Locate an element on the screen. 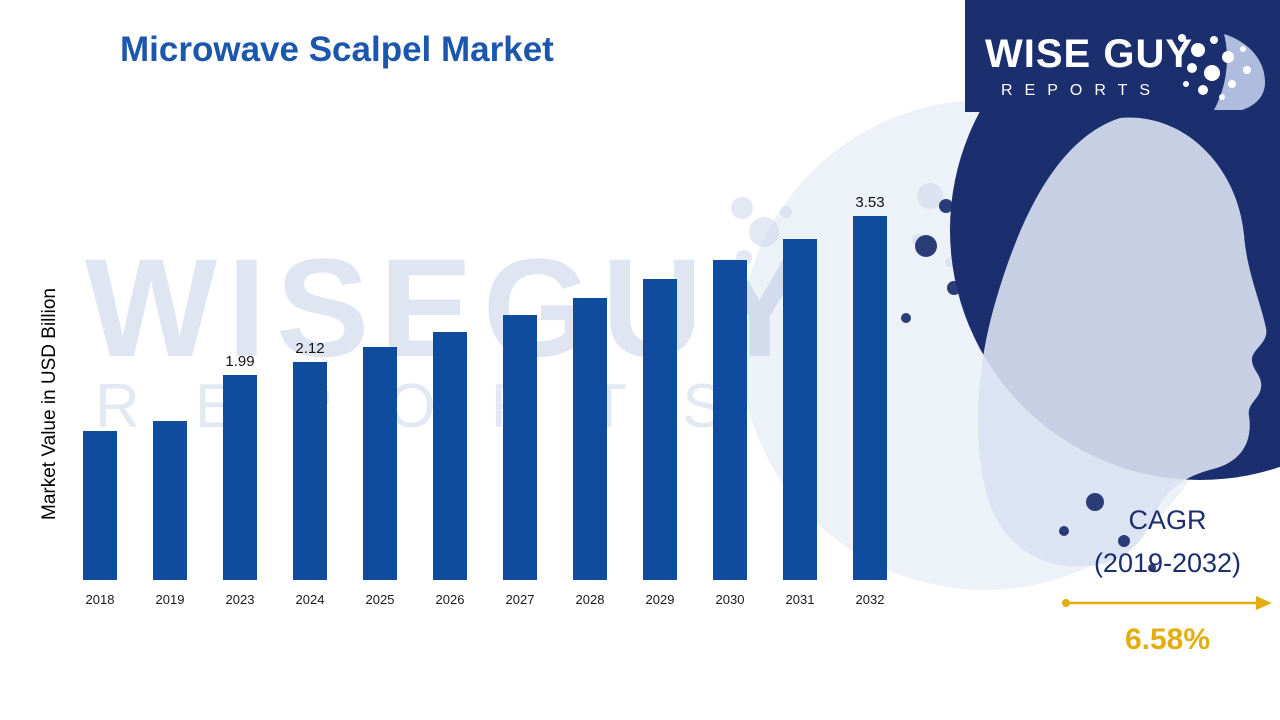 The image size is (1280, 720). cagr-block: CAGR (2019-2032) 6.58% is located at coordinates (1167, 581).